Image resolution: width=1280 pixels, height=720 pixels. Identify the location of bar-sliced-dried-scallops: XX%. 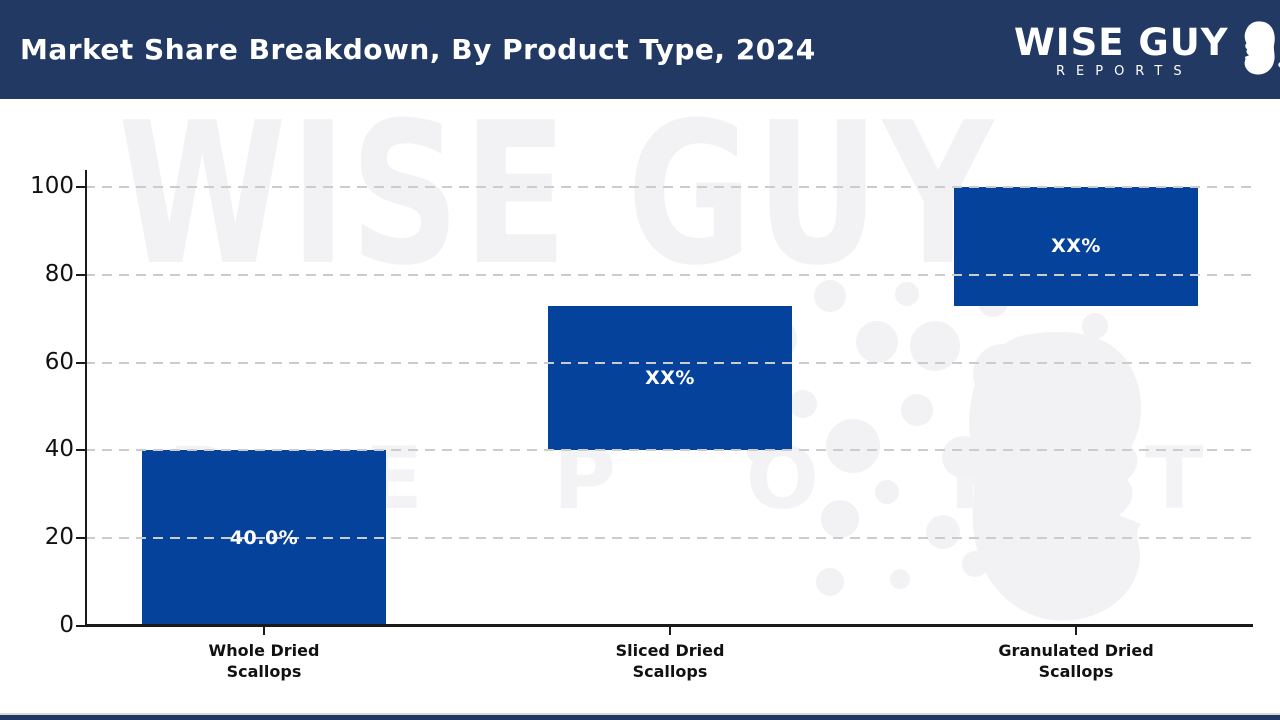
(670, 378).